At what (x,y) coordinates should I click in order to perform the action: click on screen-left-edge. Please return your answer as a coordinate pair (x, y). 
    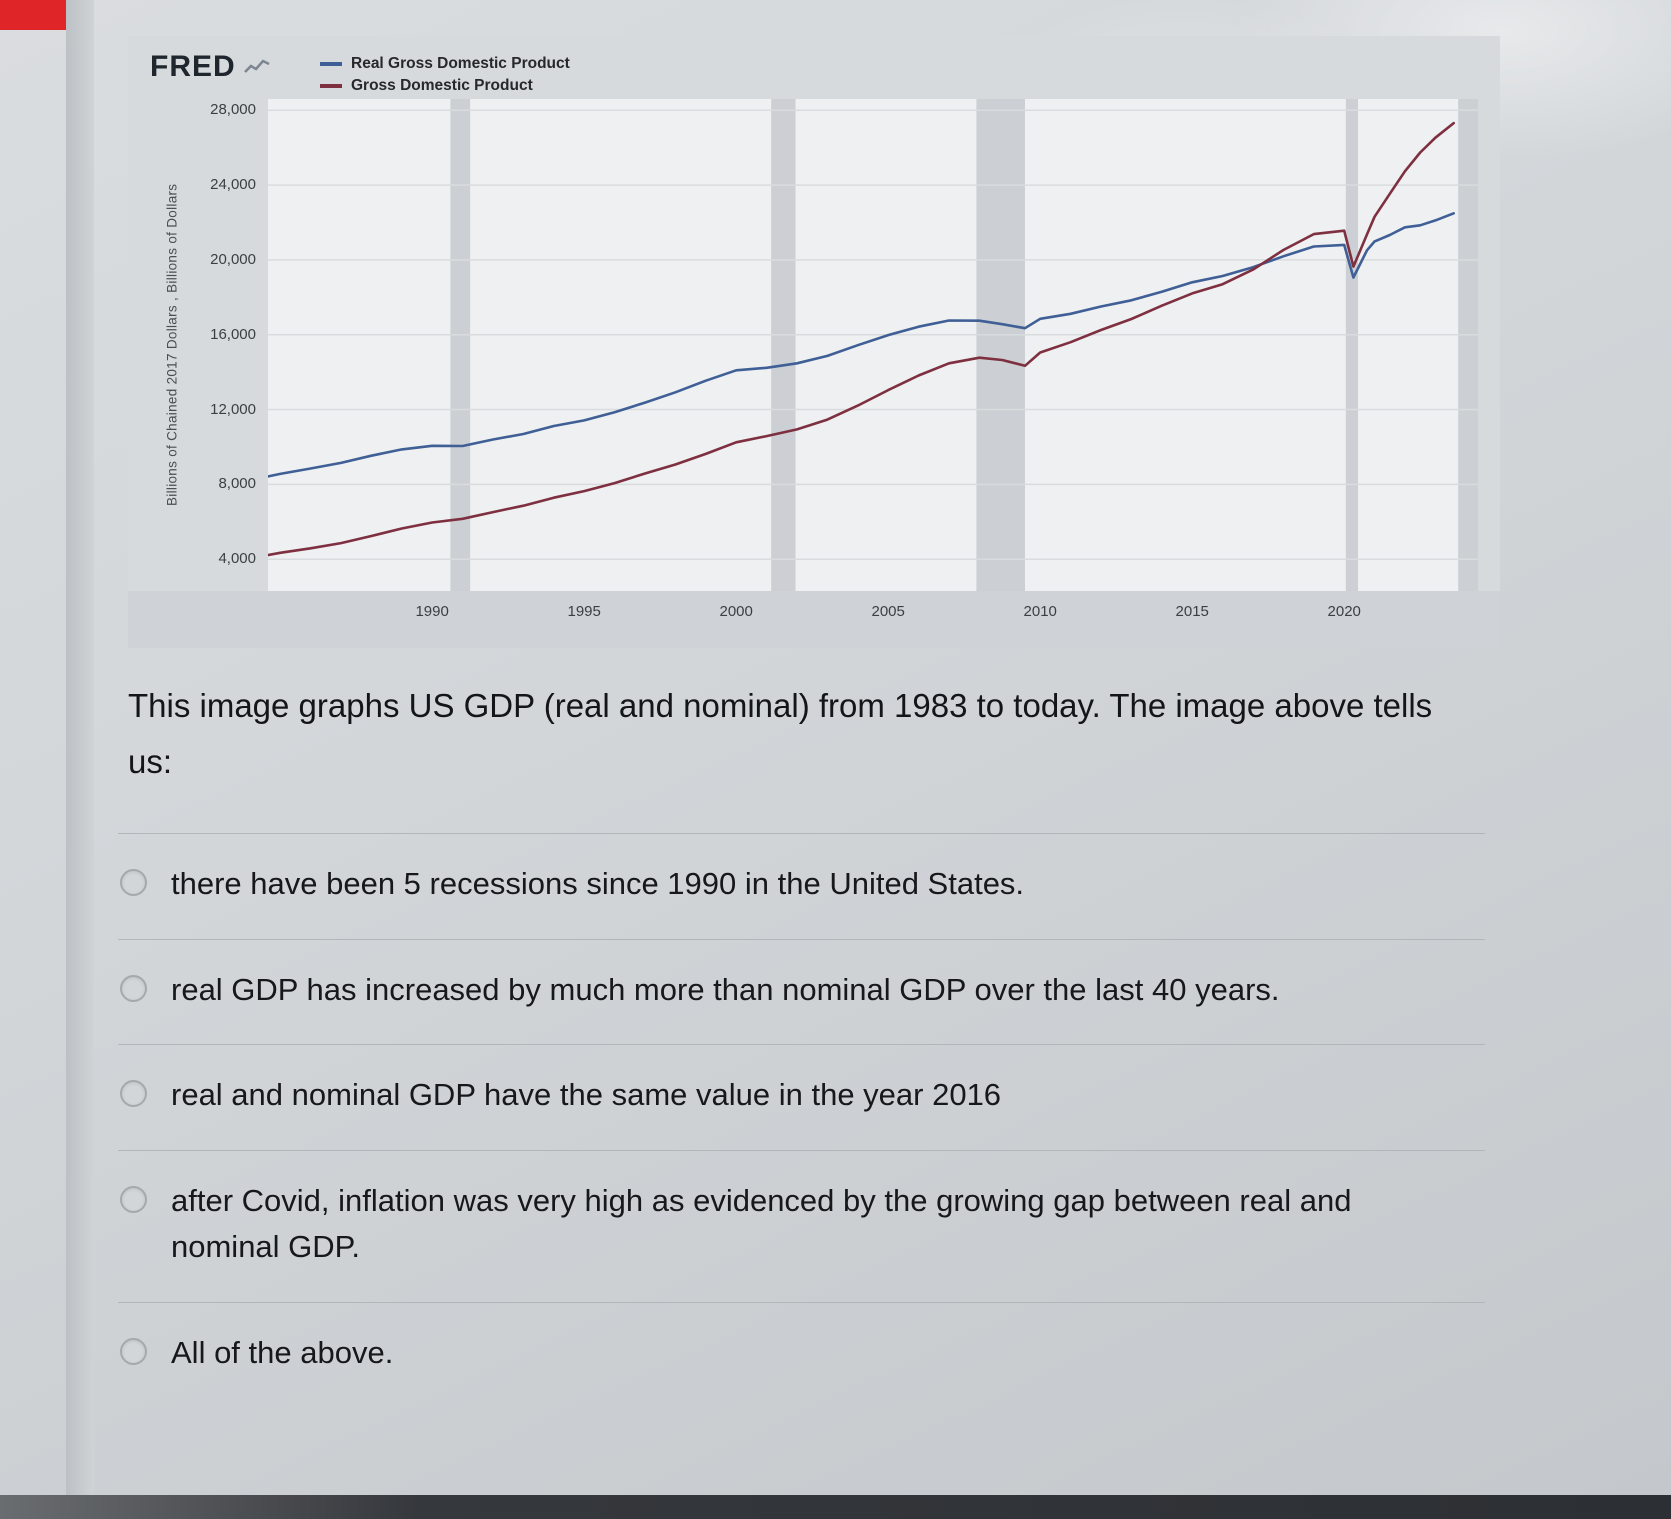
    Looking at the image, I should click on (80, 759).